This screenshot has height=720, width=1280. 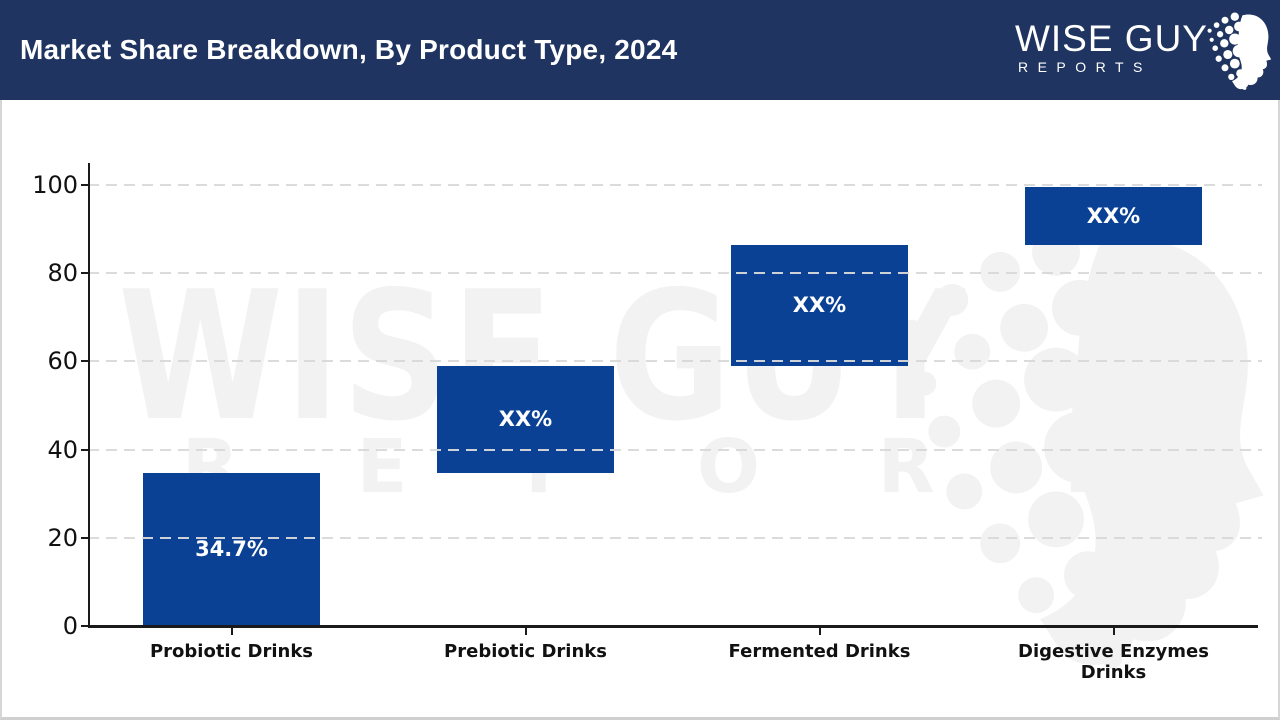 I want to click on y-tick-label: 60, so click(x=62, y=361).